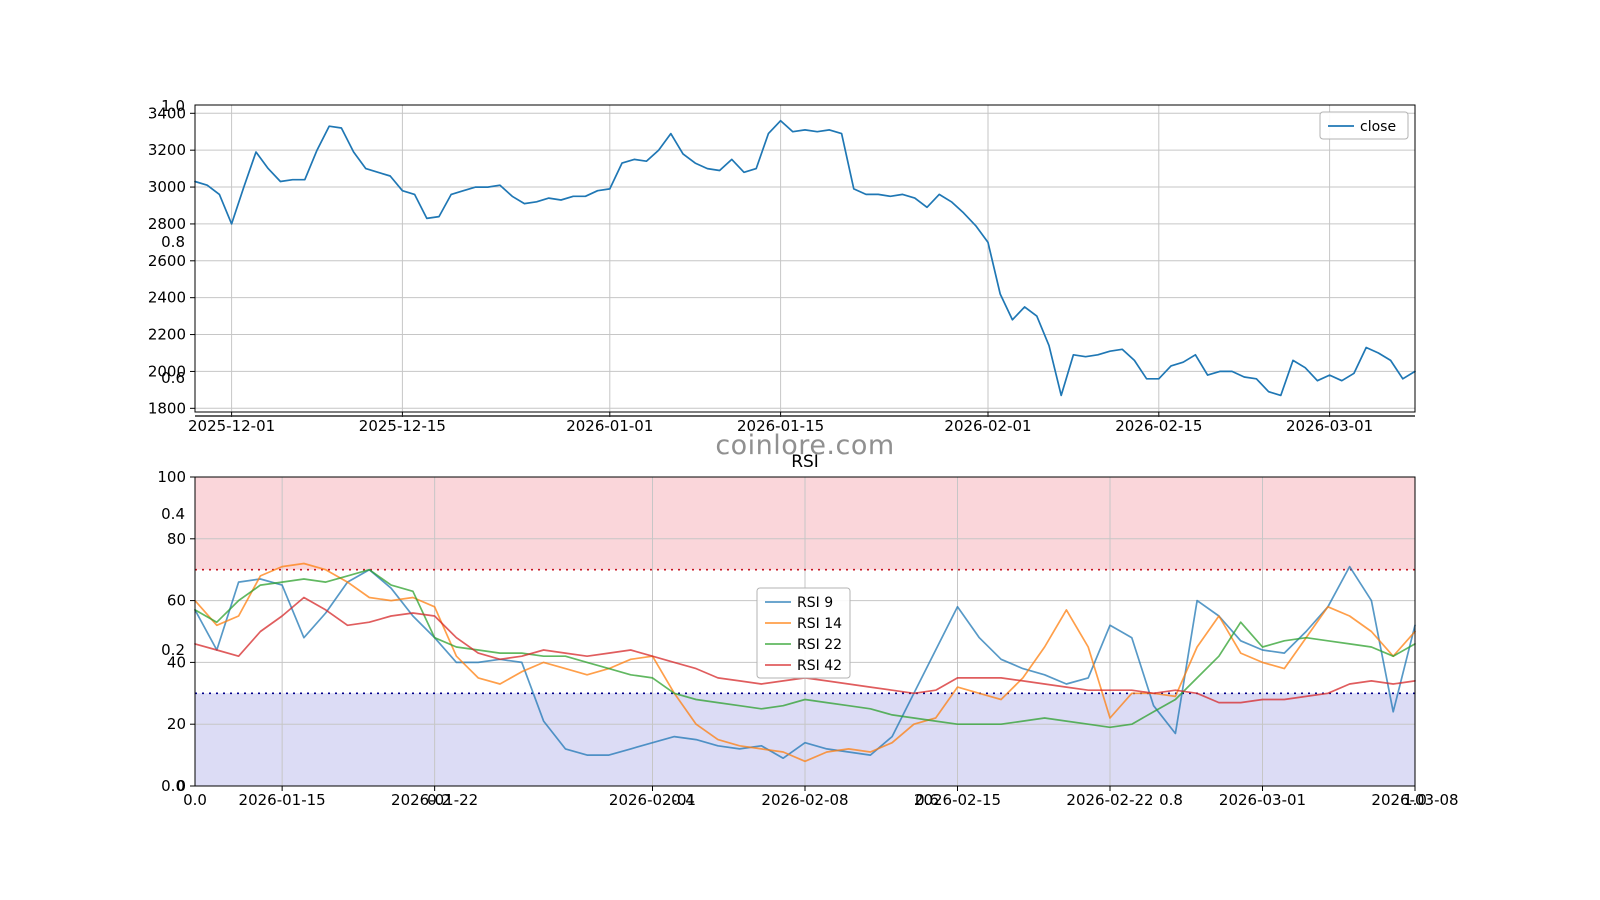 This screenshot has width=1600, height=900. Describe the element at coordinates (181, 786) in the screenshot. I see `y-tick-label: 0` at that location.